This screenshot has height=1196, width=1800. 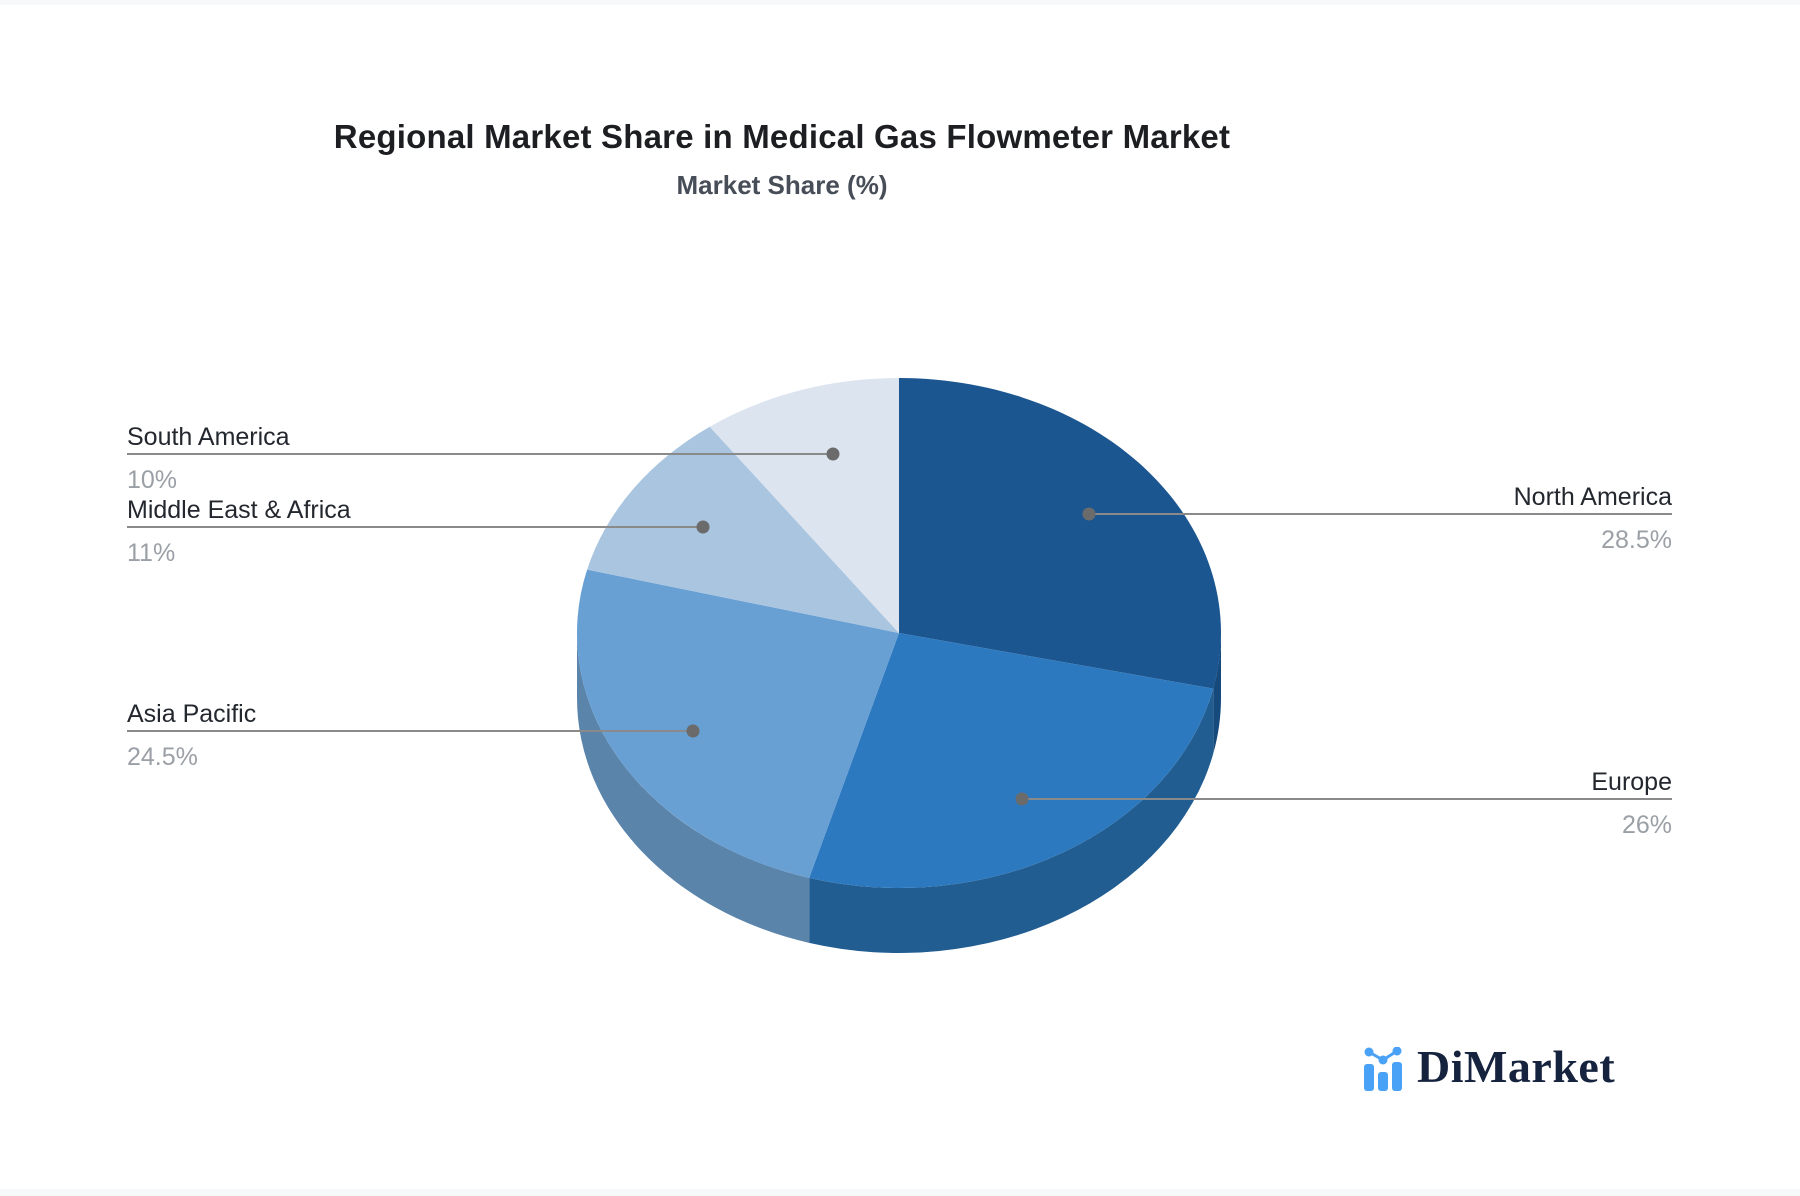 I want to click on brand-logo: DiMarket, so click(x=1532, y=1070).